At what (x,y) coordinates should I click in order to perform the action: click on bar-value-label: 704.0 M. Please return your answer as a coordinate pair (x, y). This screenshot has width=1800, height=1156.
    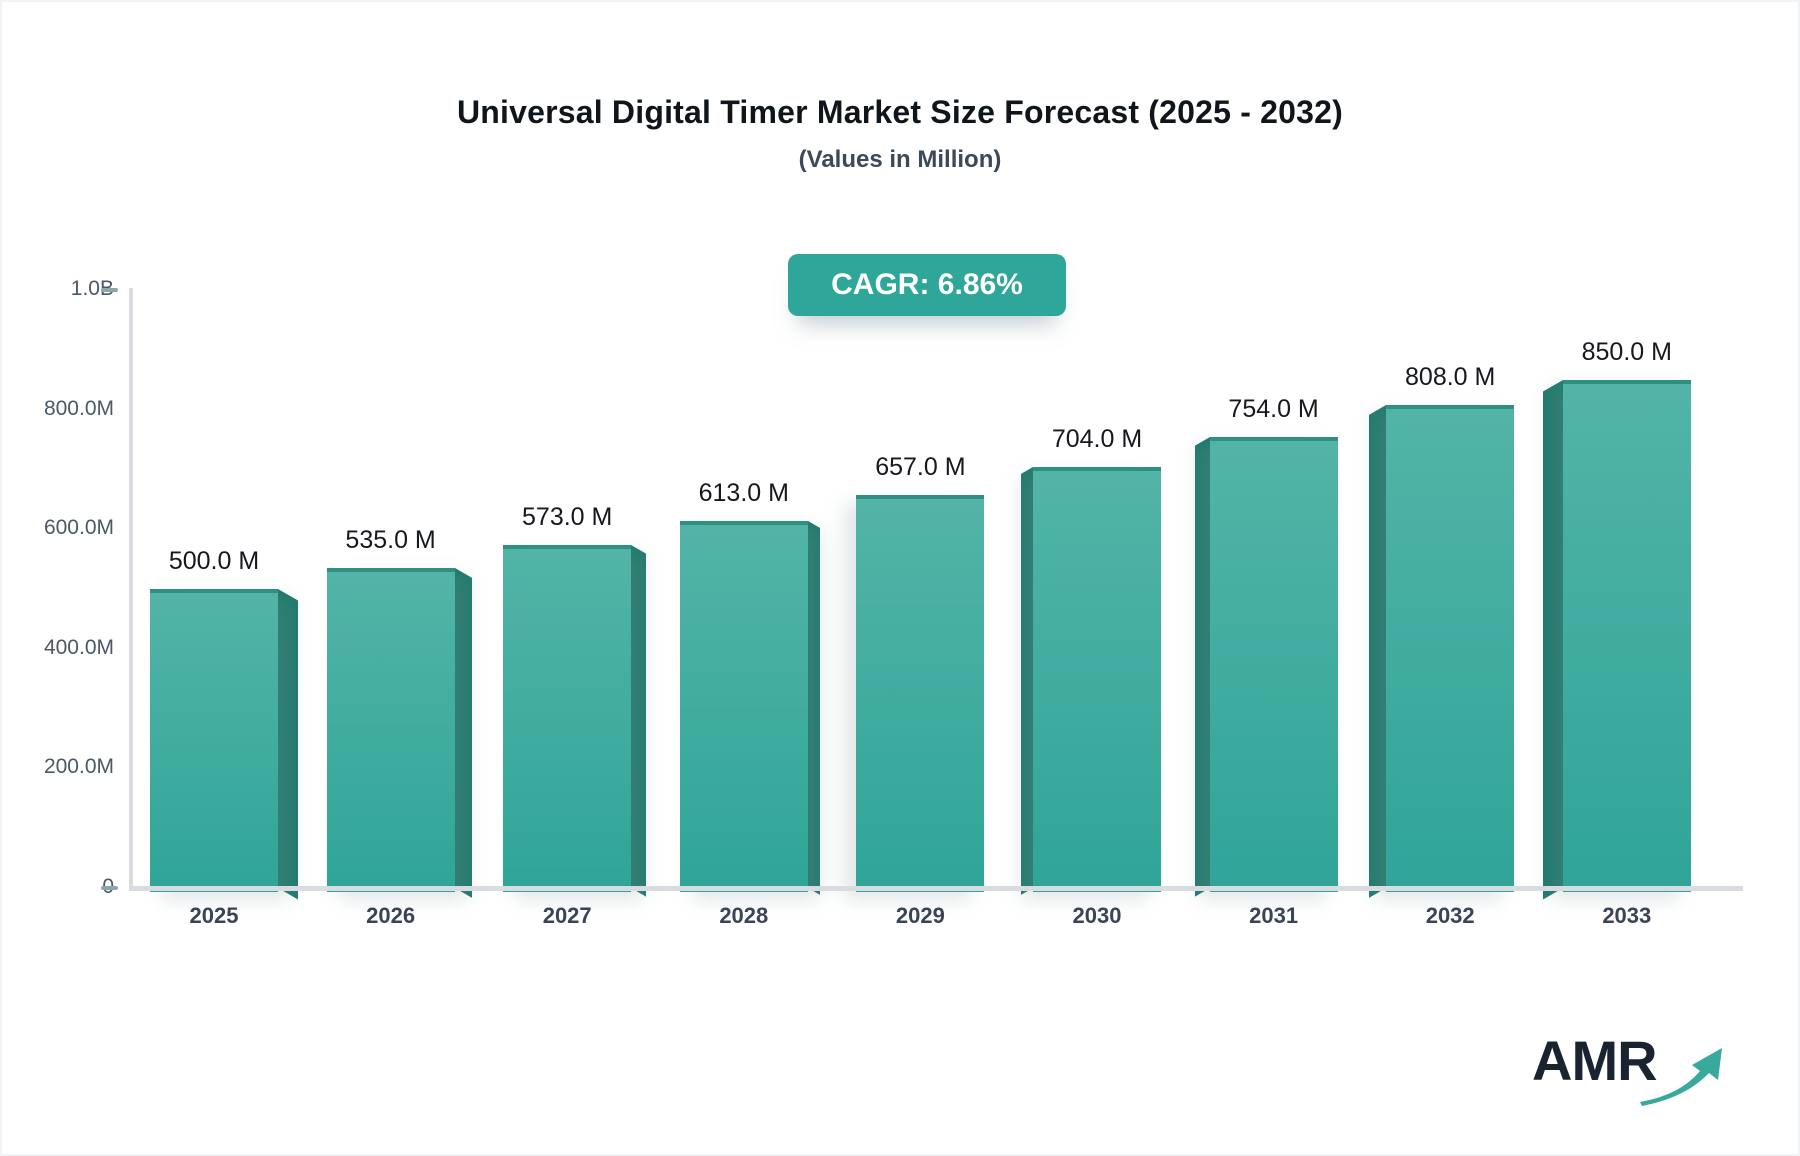
    Looking at the image, I should click on (1097, 439).